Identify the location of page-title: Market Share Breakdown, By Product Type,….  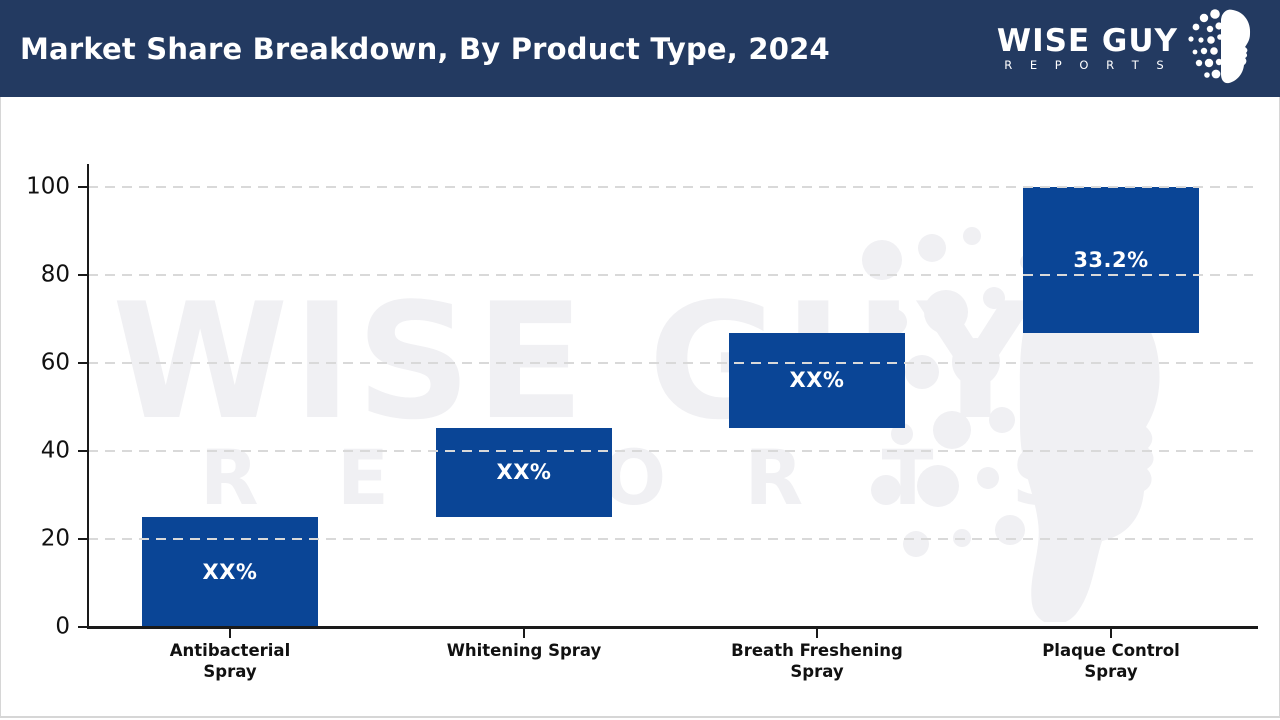
(425, 48).